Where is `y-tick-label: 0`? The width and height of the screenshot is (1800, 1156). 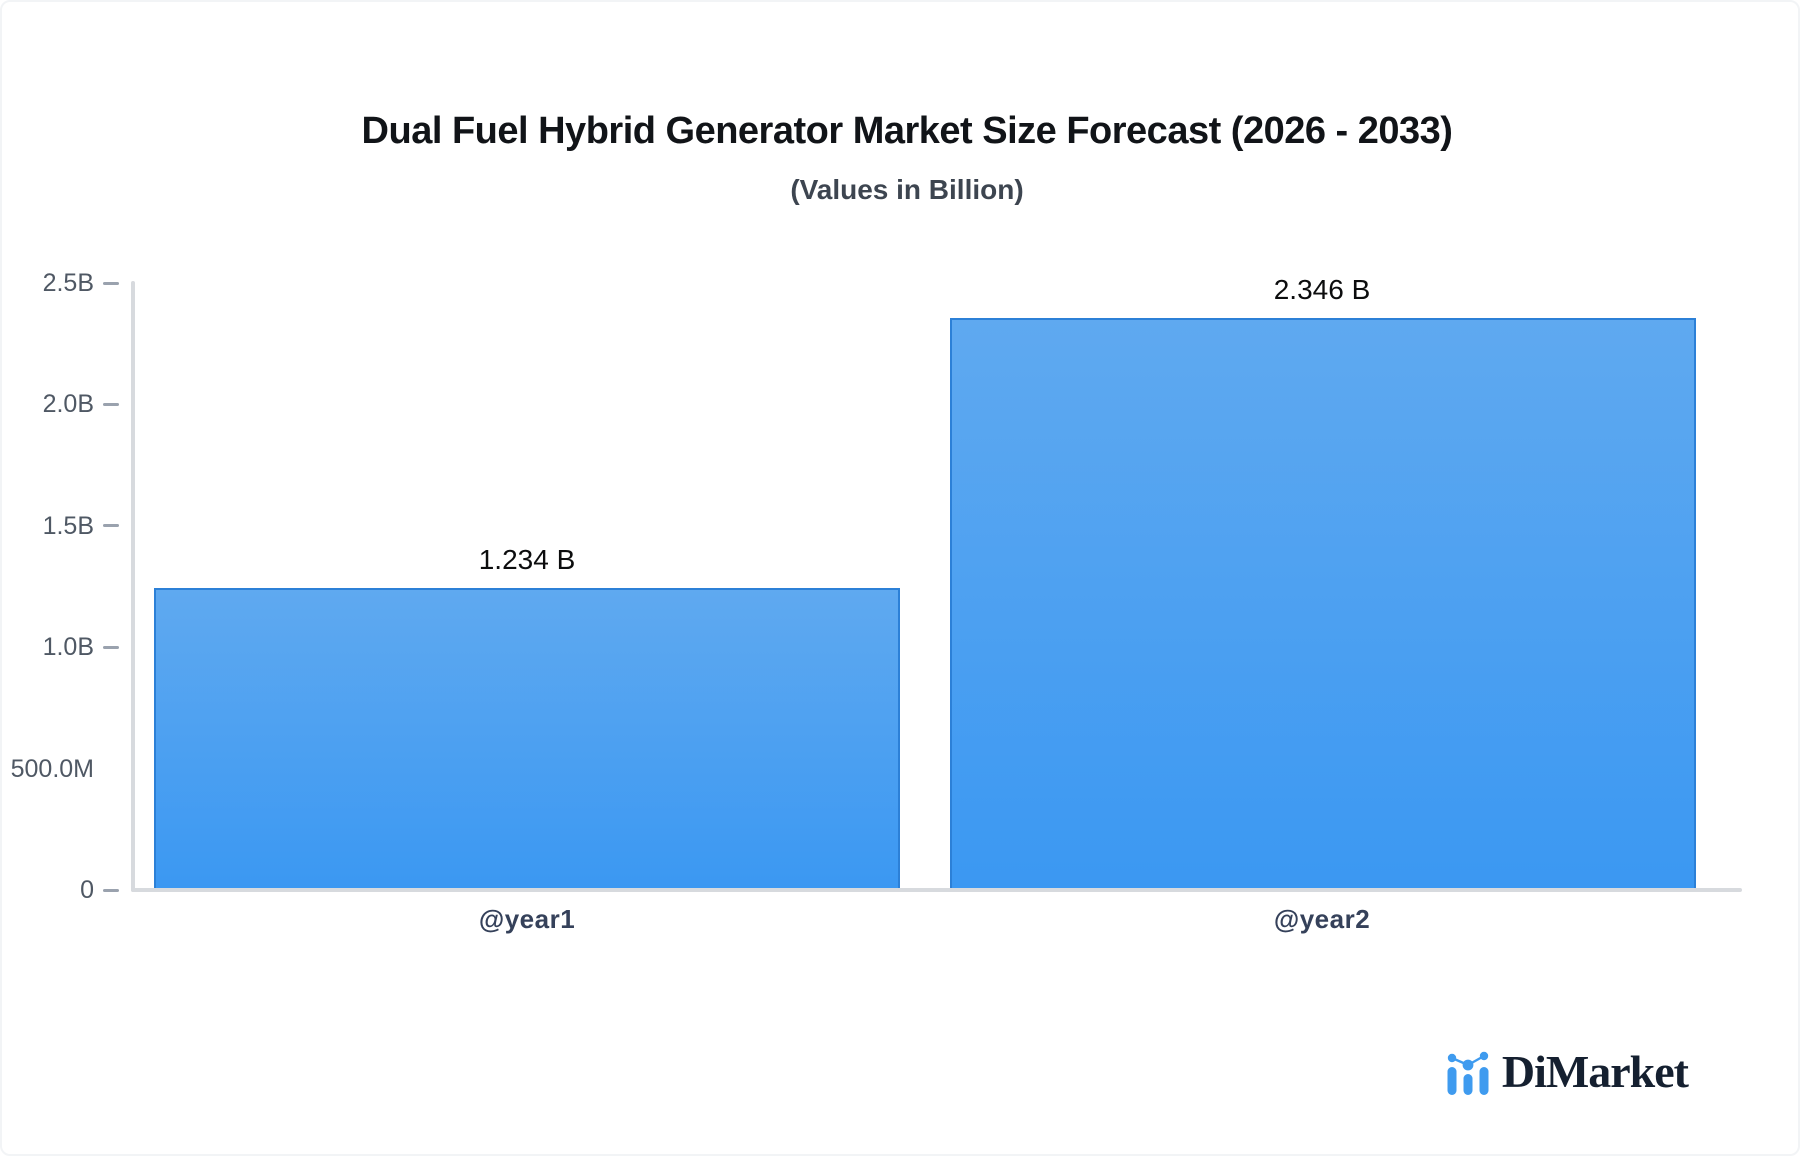
y-tick-label: 0 is located at coordinates (87, 890).